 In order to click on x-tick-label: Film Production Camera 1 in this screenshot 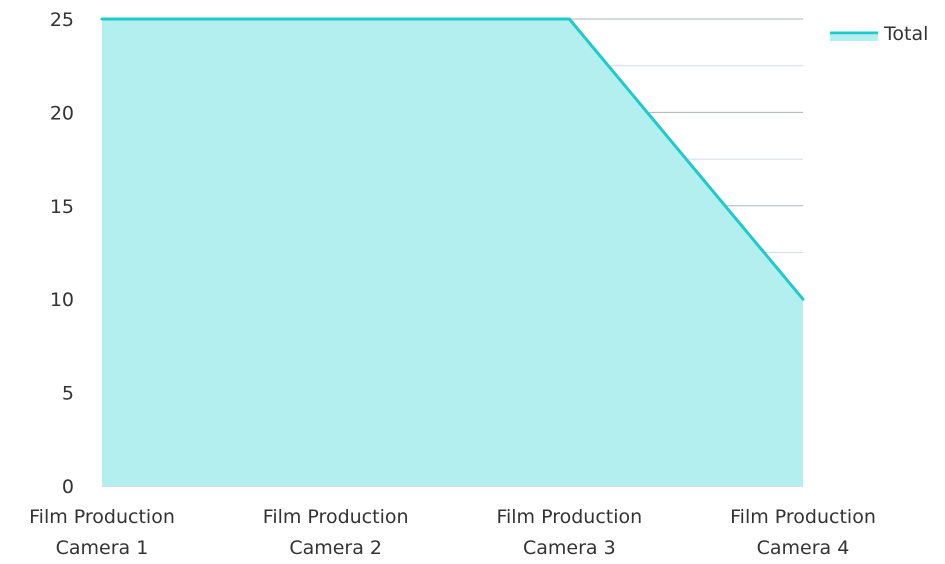, I will do `click(102, 532)`.